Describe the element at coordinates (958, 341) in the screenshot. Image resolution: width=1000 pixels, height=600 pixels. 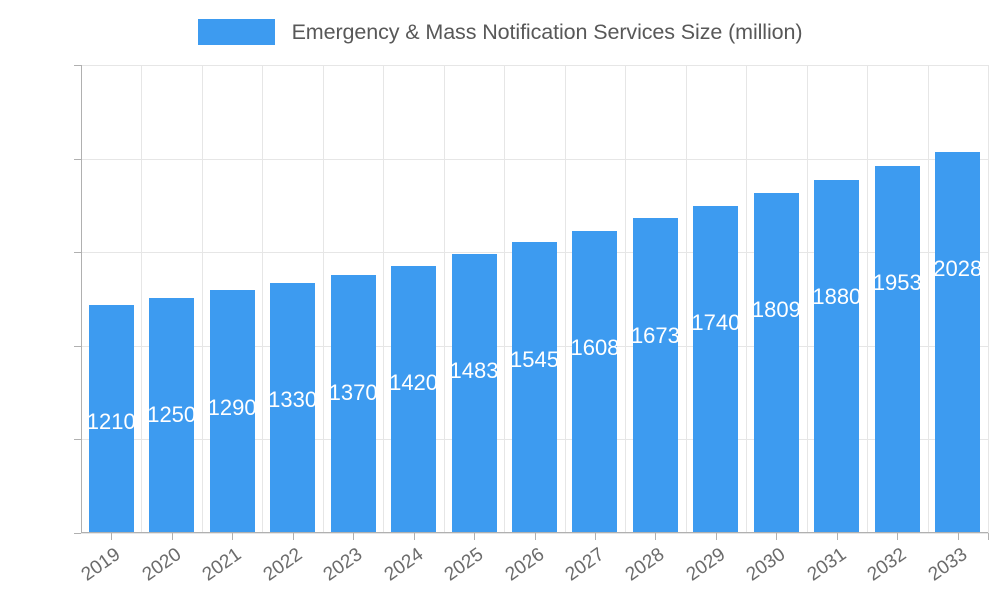
I see `bar-2033` at that location.